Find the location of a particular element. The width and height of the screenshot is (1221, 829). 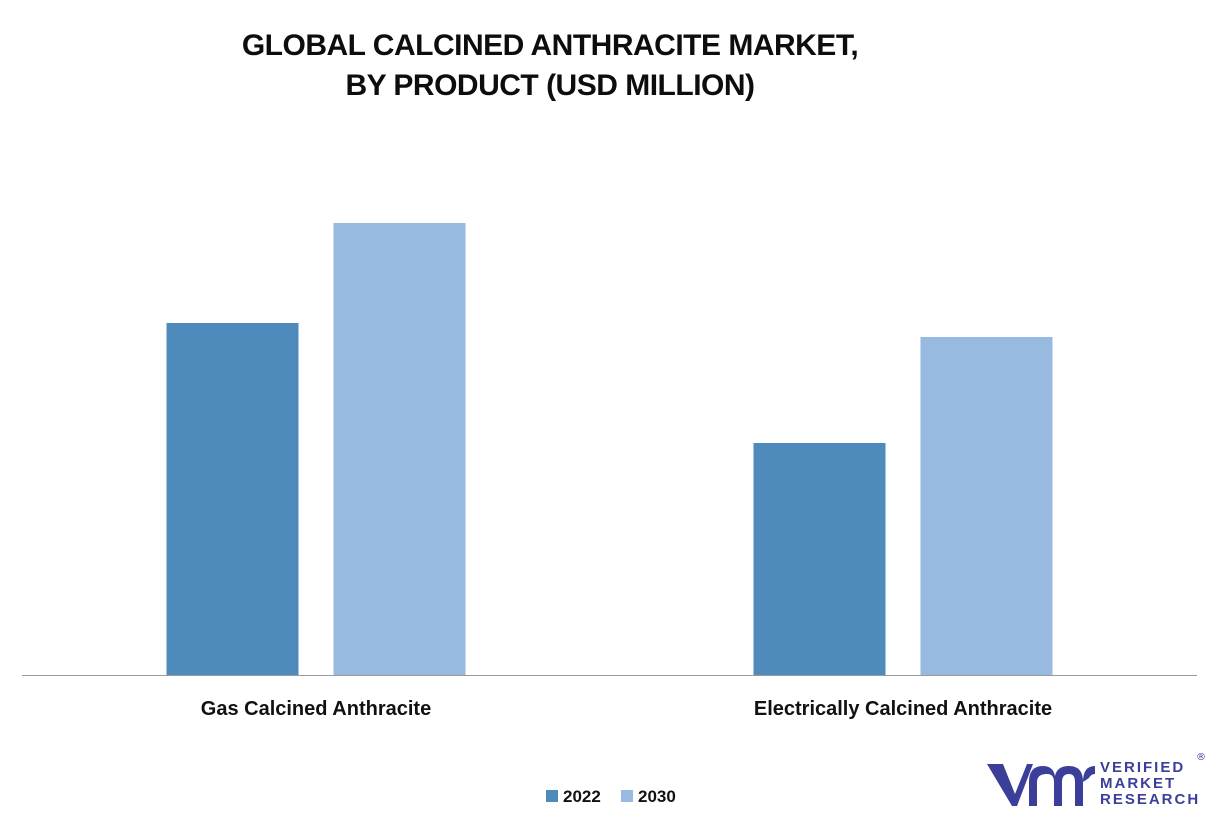

legend-label-2030: 2030 is located at coordinates (657, 796).